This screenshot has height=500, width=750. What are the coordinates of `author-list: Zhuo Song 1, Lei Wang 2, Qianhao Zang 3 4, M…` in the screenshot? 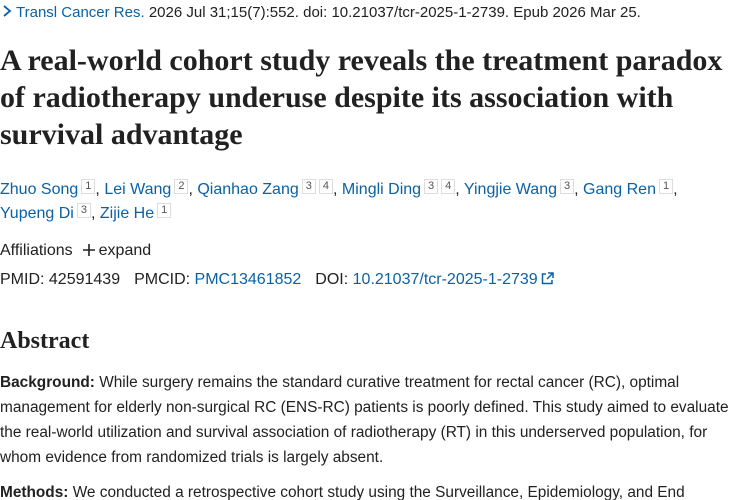 It's located at (350, 202).